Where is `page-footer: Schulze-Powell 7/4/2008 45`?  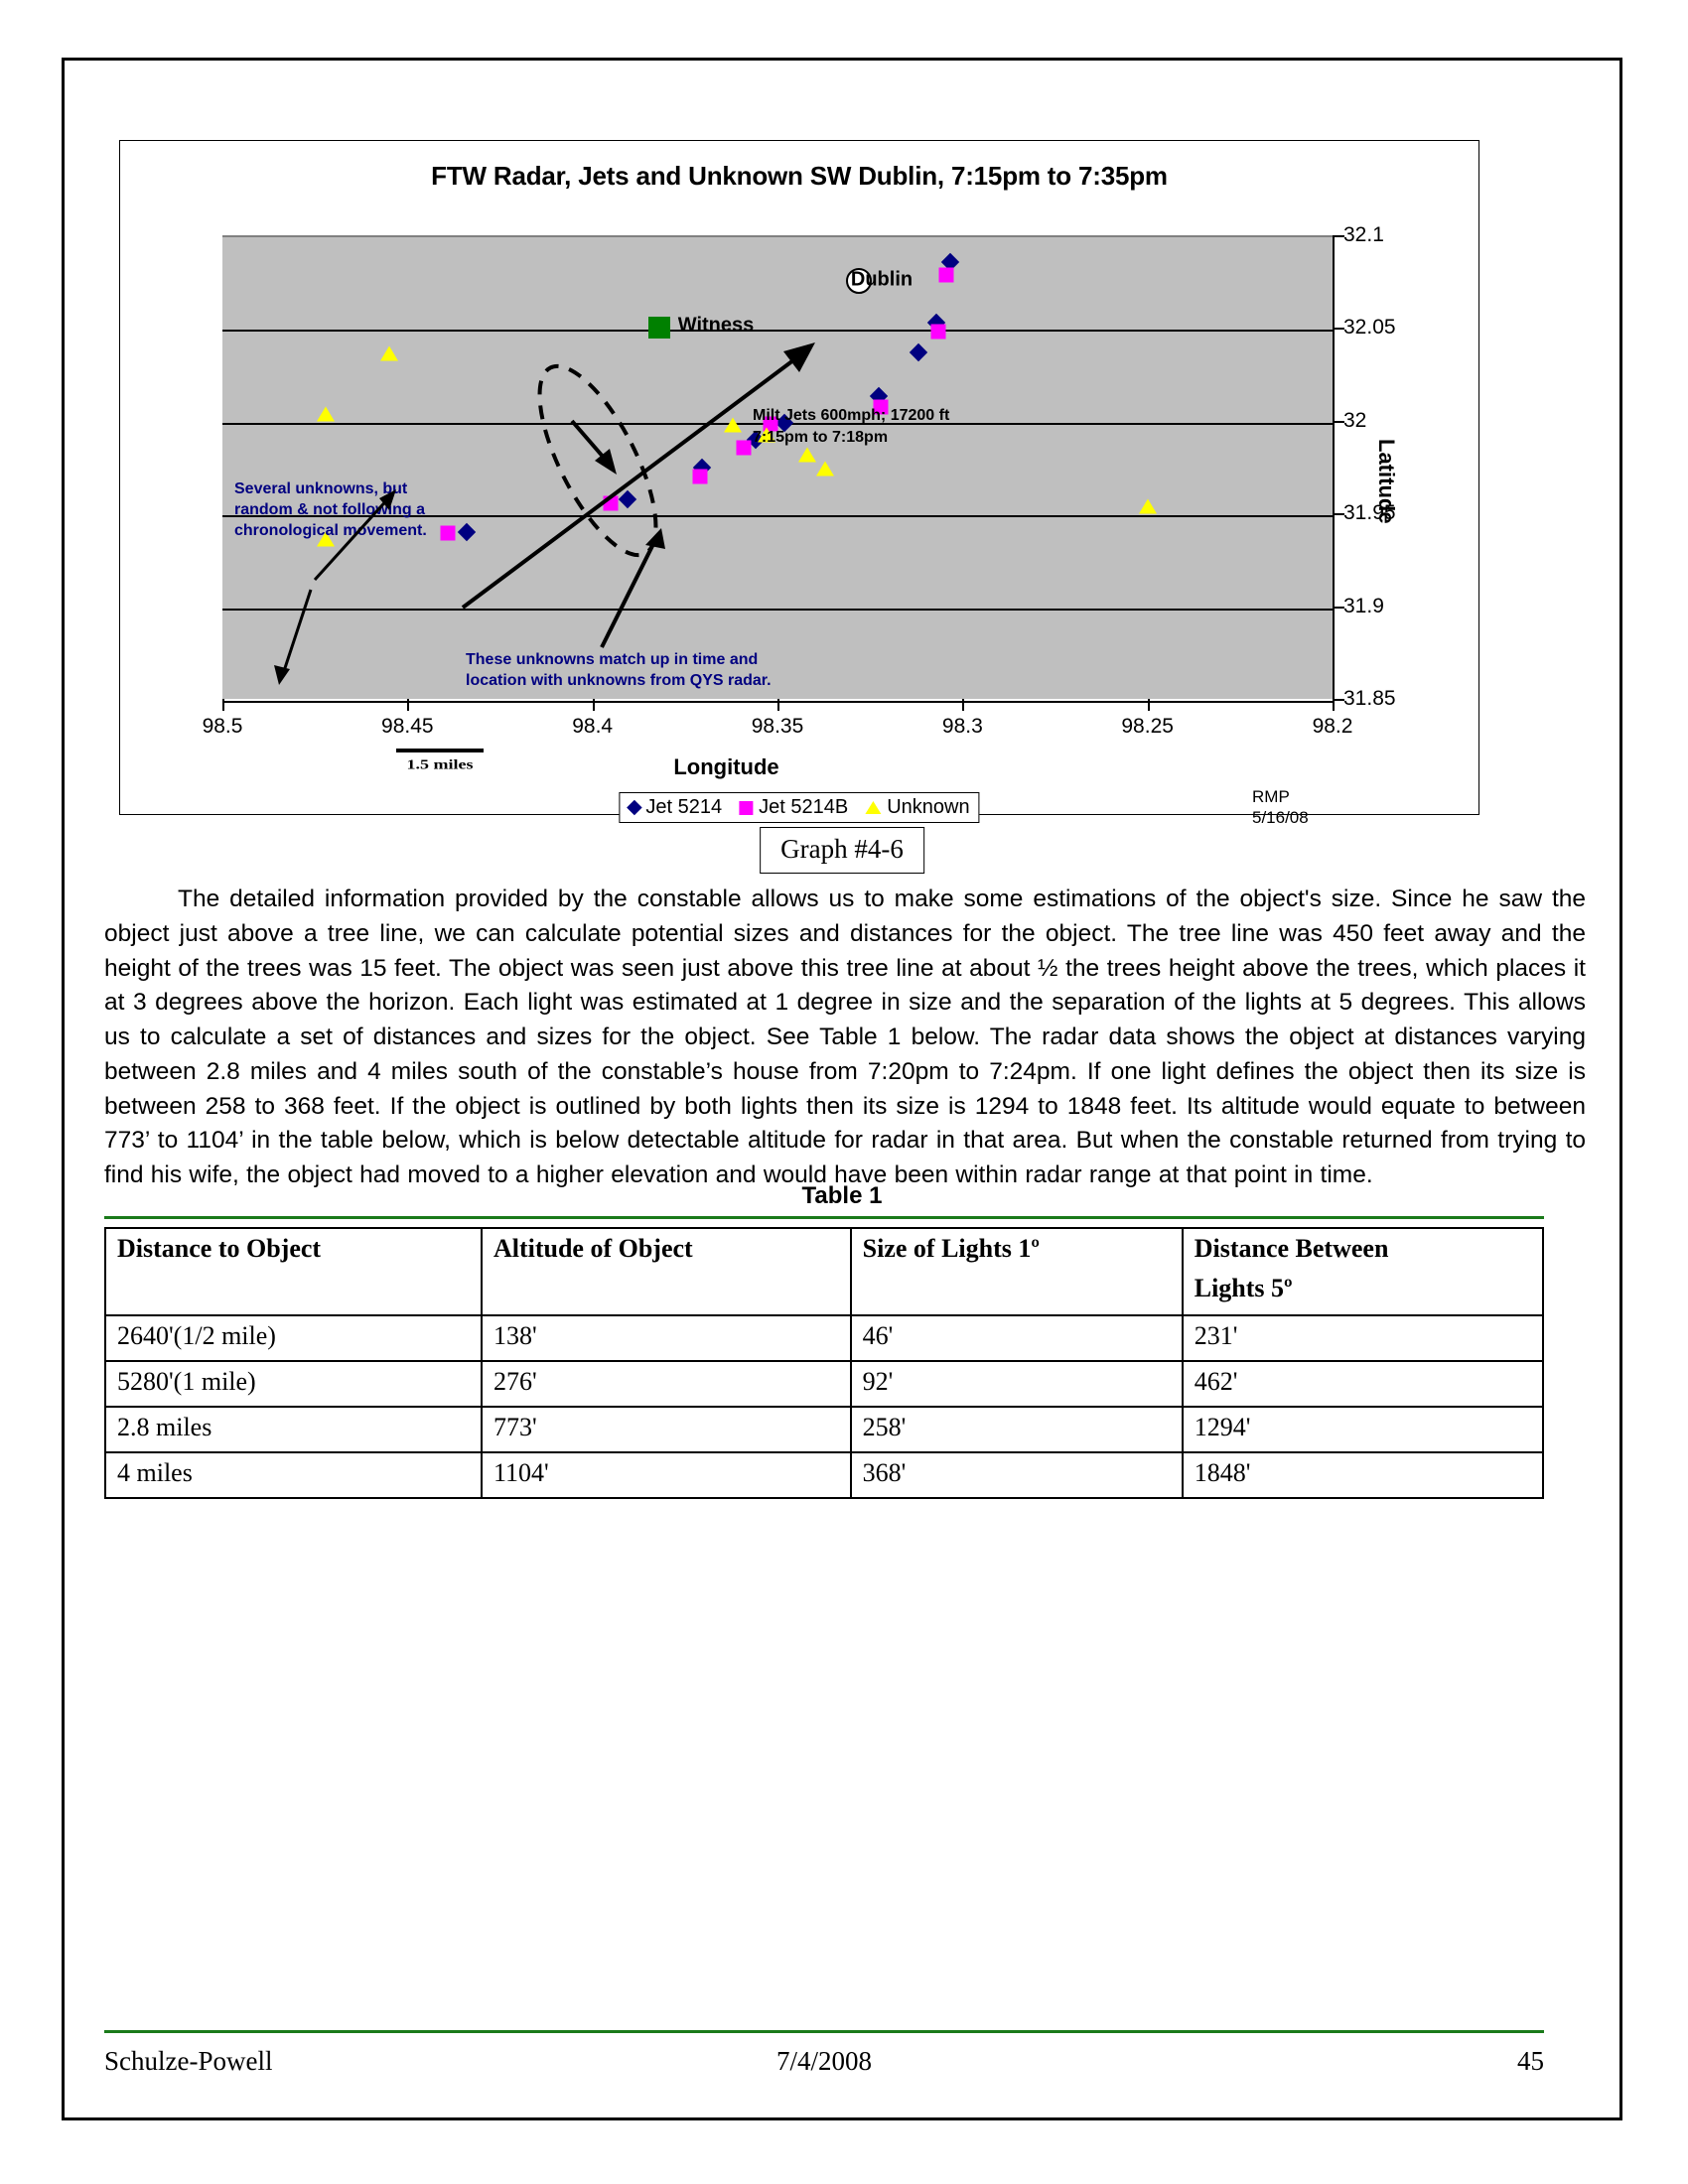
page-footer: Schulze-Powell 7/4/2008 45 is located at coordinates (824, 2061).